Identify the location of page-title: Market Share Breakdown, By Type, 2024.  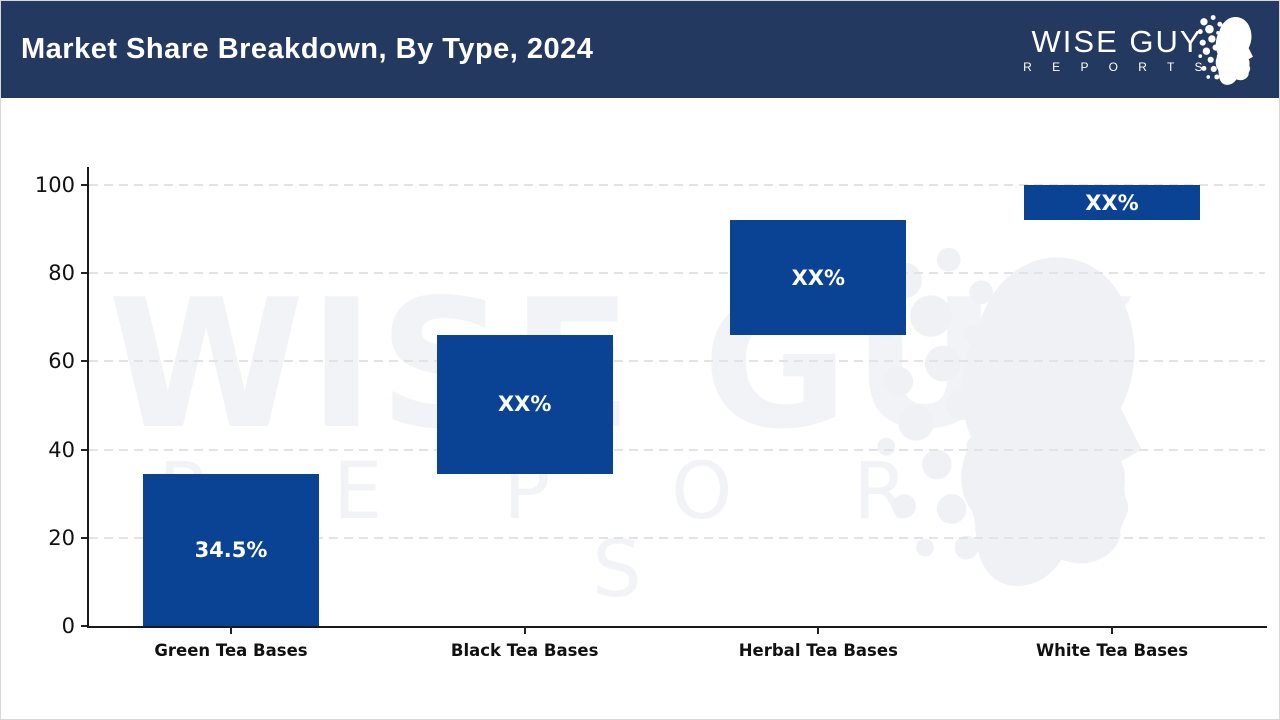
(307, 49).